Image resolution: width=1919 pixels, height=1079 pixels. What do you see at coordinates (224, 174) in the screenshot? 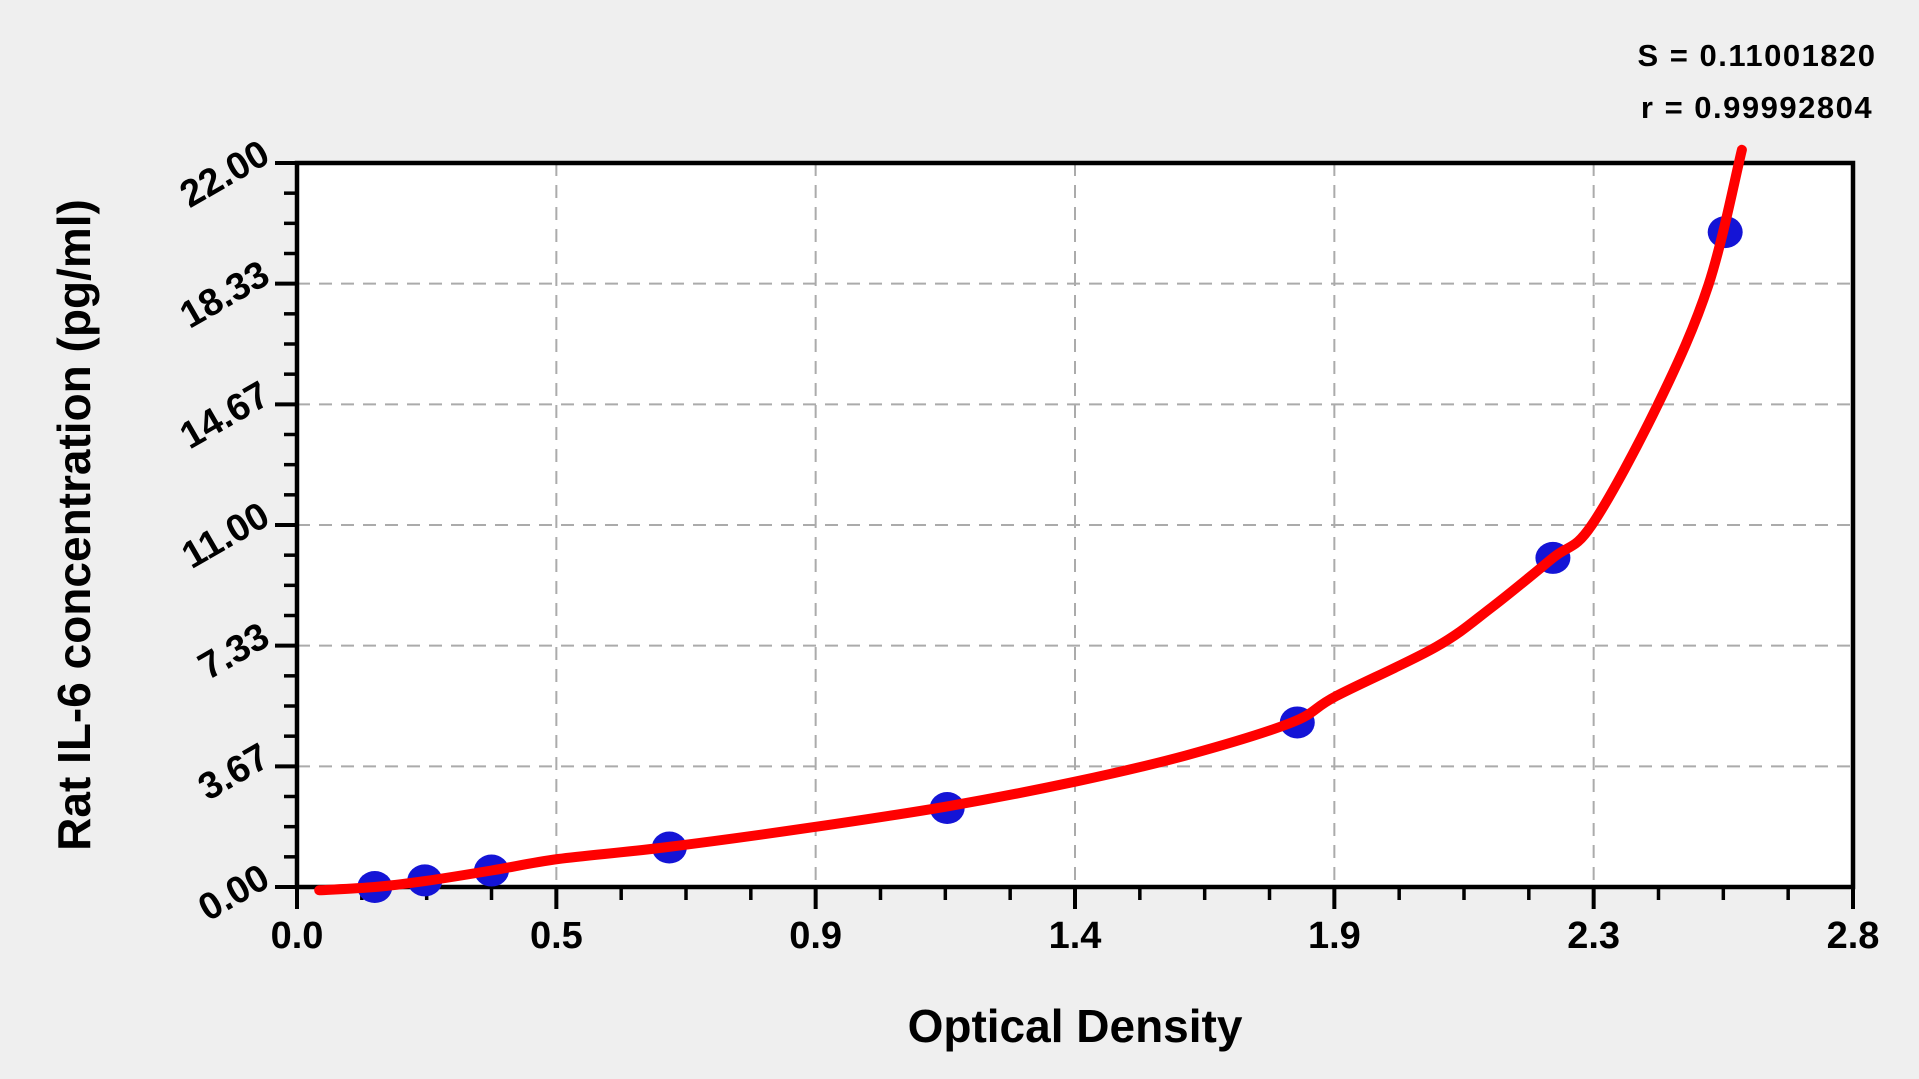
I see `y-tick-label: 22.00` at bounding box center [224, 174].